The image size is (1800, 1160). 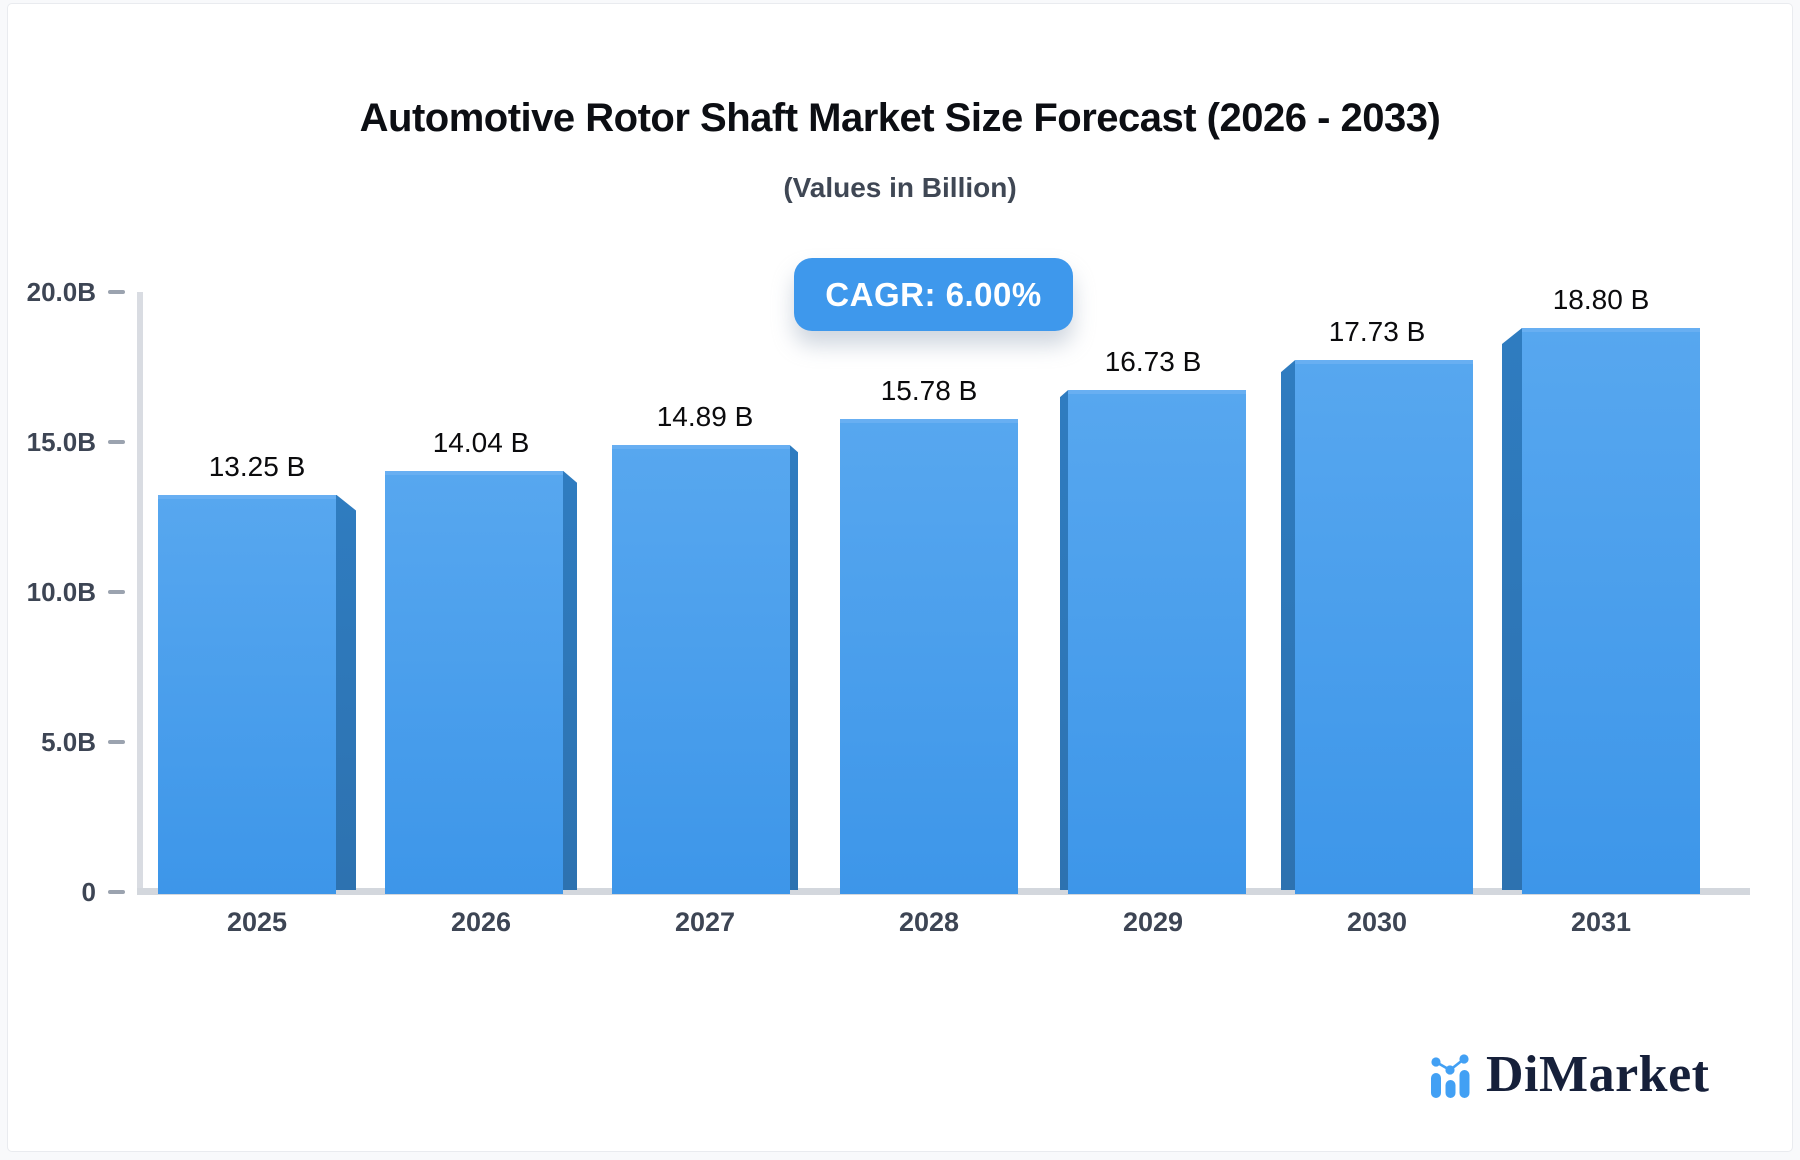 What do you see at coordinates (140, 593) in the screenshot?
I see `y-axis-line` at bounding box center [140, 593].